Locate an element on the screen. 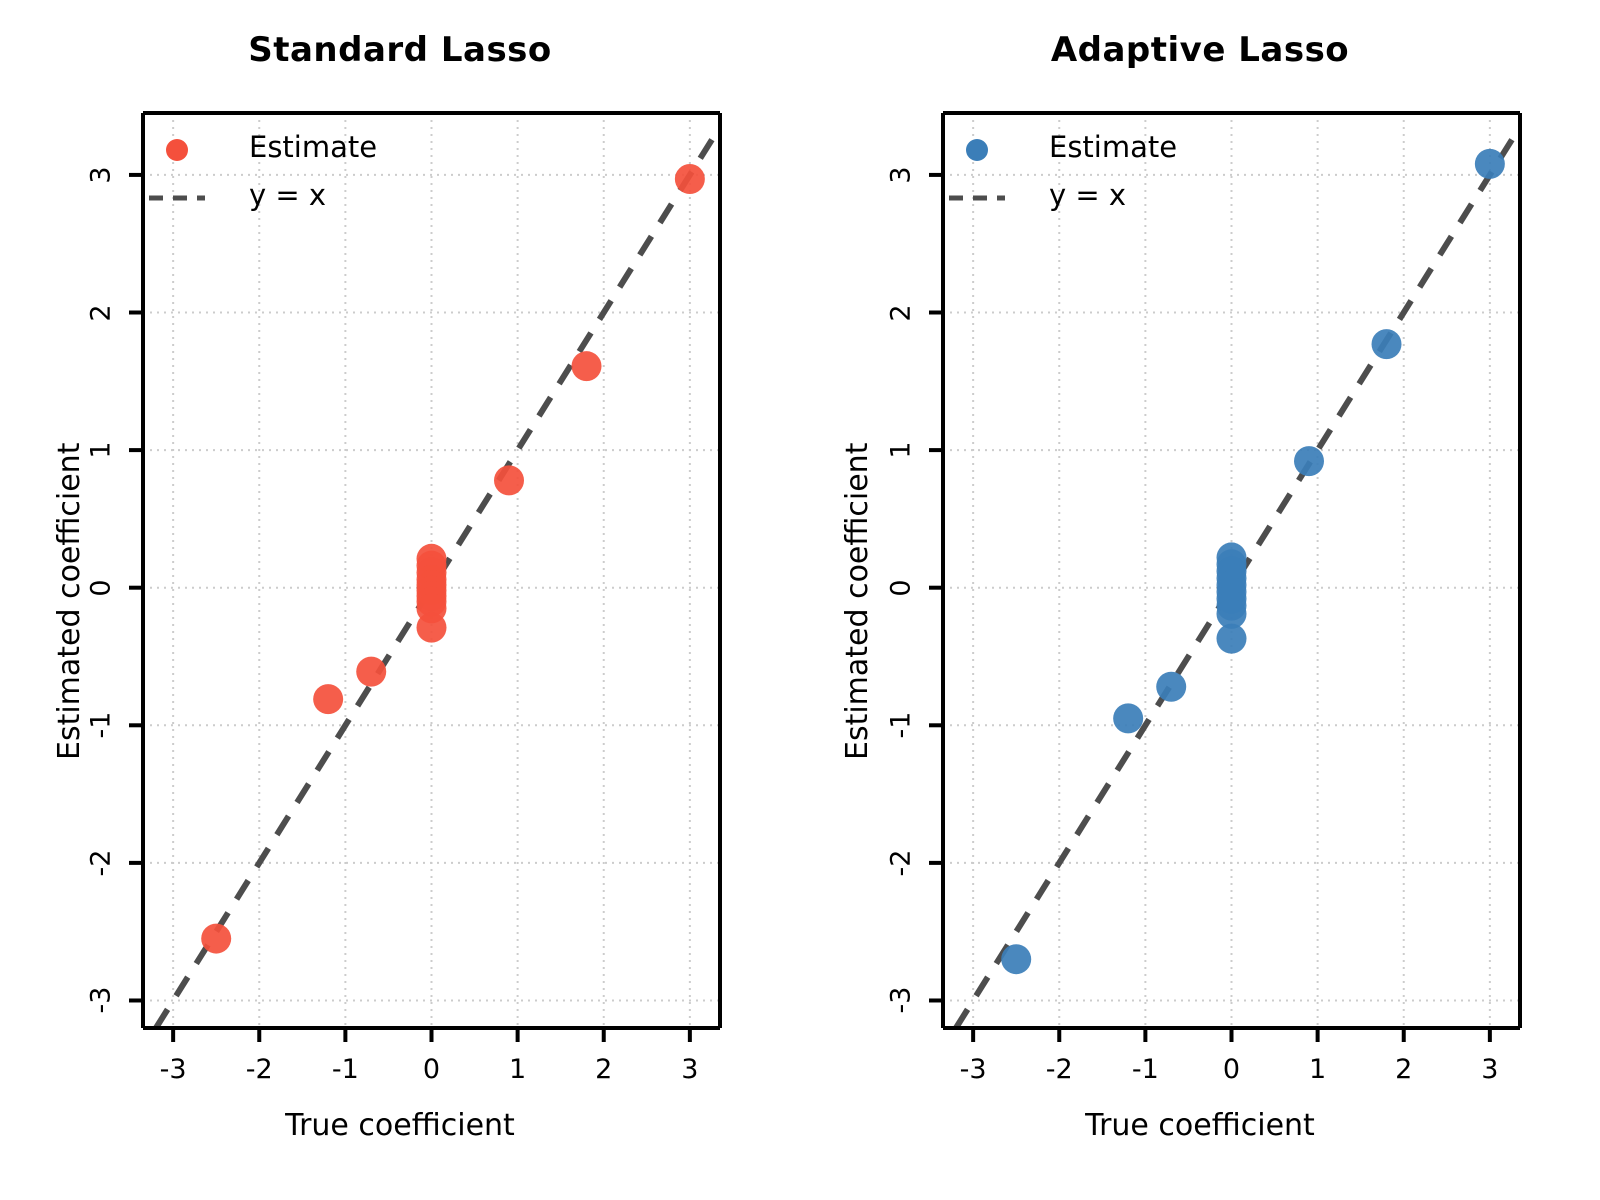  panel-title: Standard Lasso is located at coordinates (400, 50).